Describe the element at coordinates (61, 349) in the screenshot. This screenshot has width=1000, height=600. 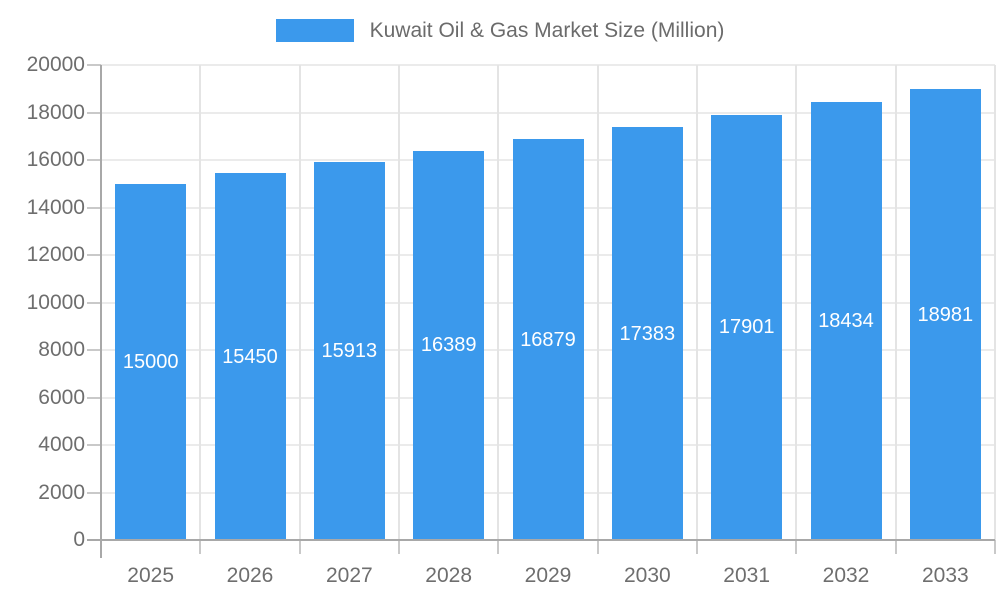
I see `y-axis-label: 8000` at that location.